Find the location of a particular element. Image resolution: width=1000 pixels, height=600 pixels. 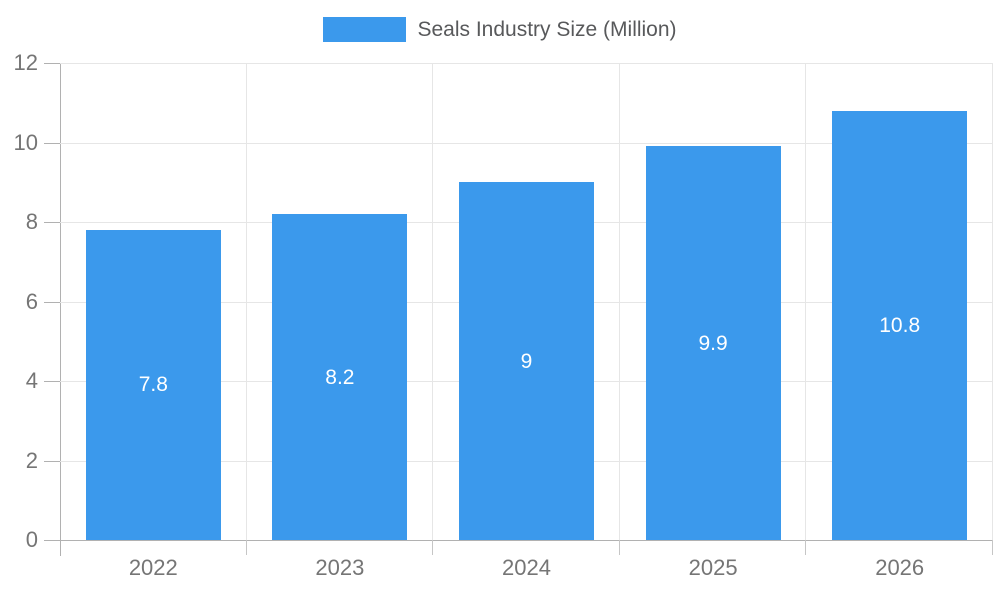

bar-2022: 7.8 is located at coordinates (153, 384).